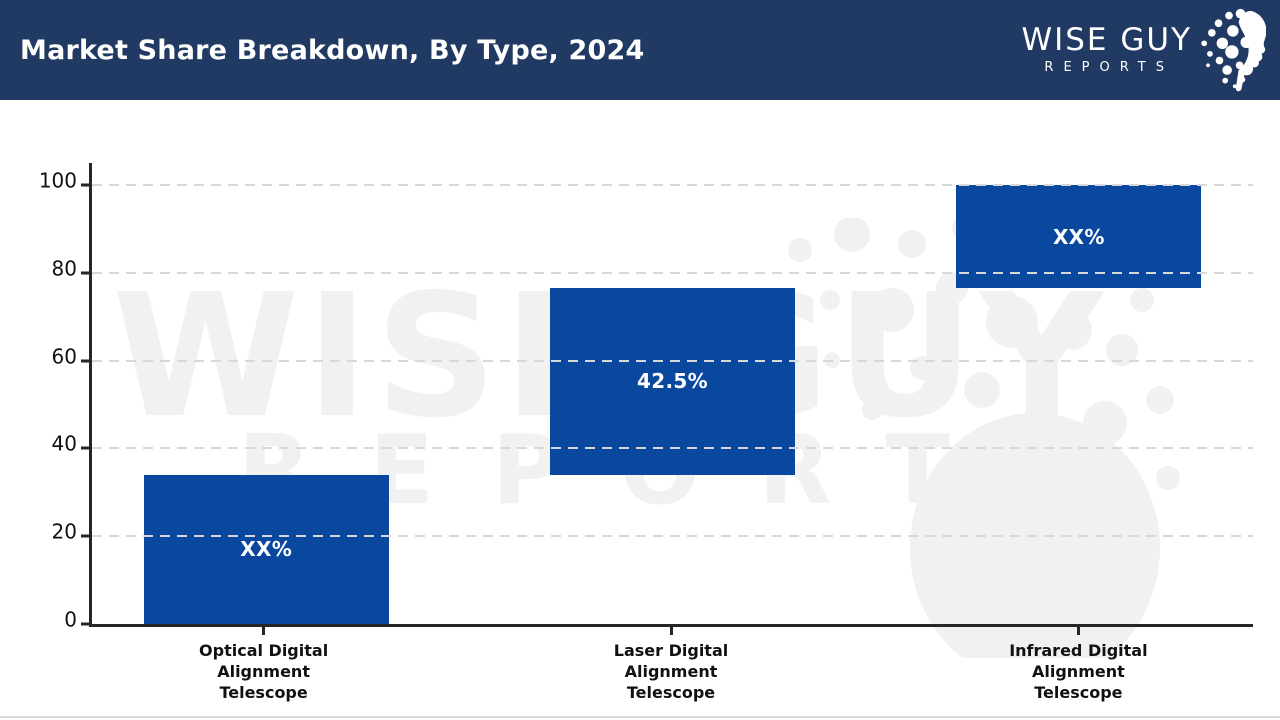 The height and width of the screenshot is (720, 1280). I want to click on bar-segment: 42.5%, so click(672, 381).